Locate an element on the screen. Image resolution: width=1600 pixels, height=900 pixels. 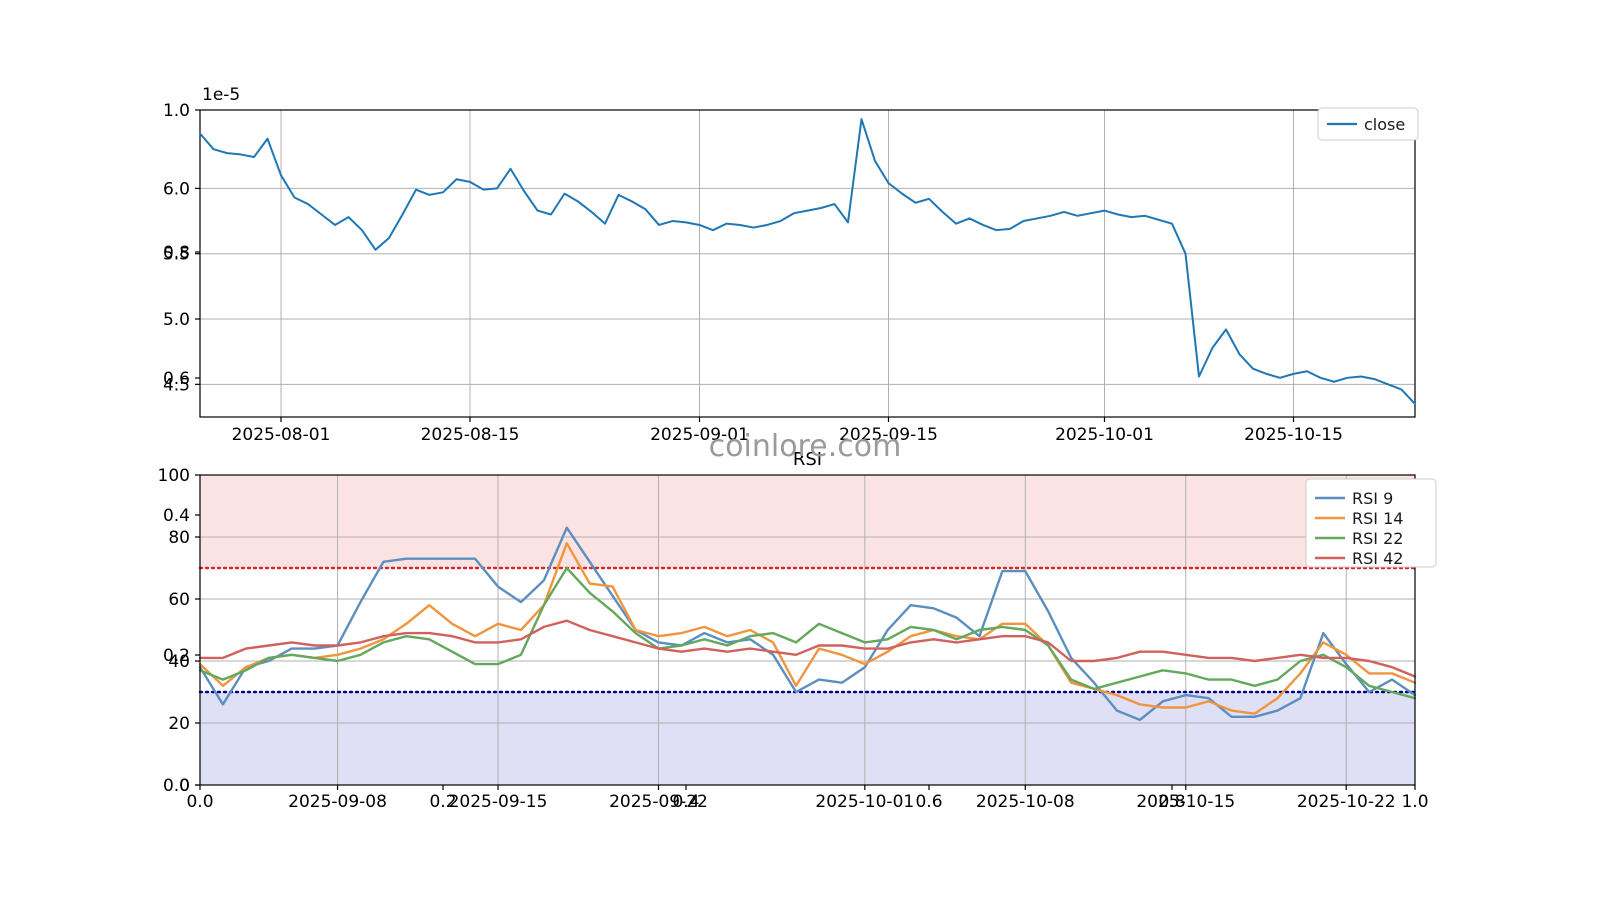
price-ytick-overlay-label: 0.6 is located at coordinates (176, 379).